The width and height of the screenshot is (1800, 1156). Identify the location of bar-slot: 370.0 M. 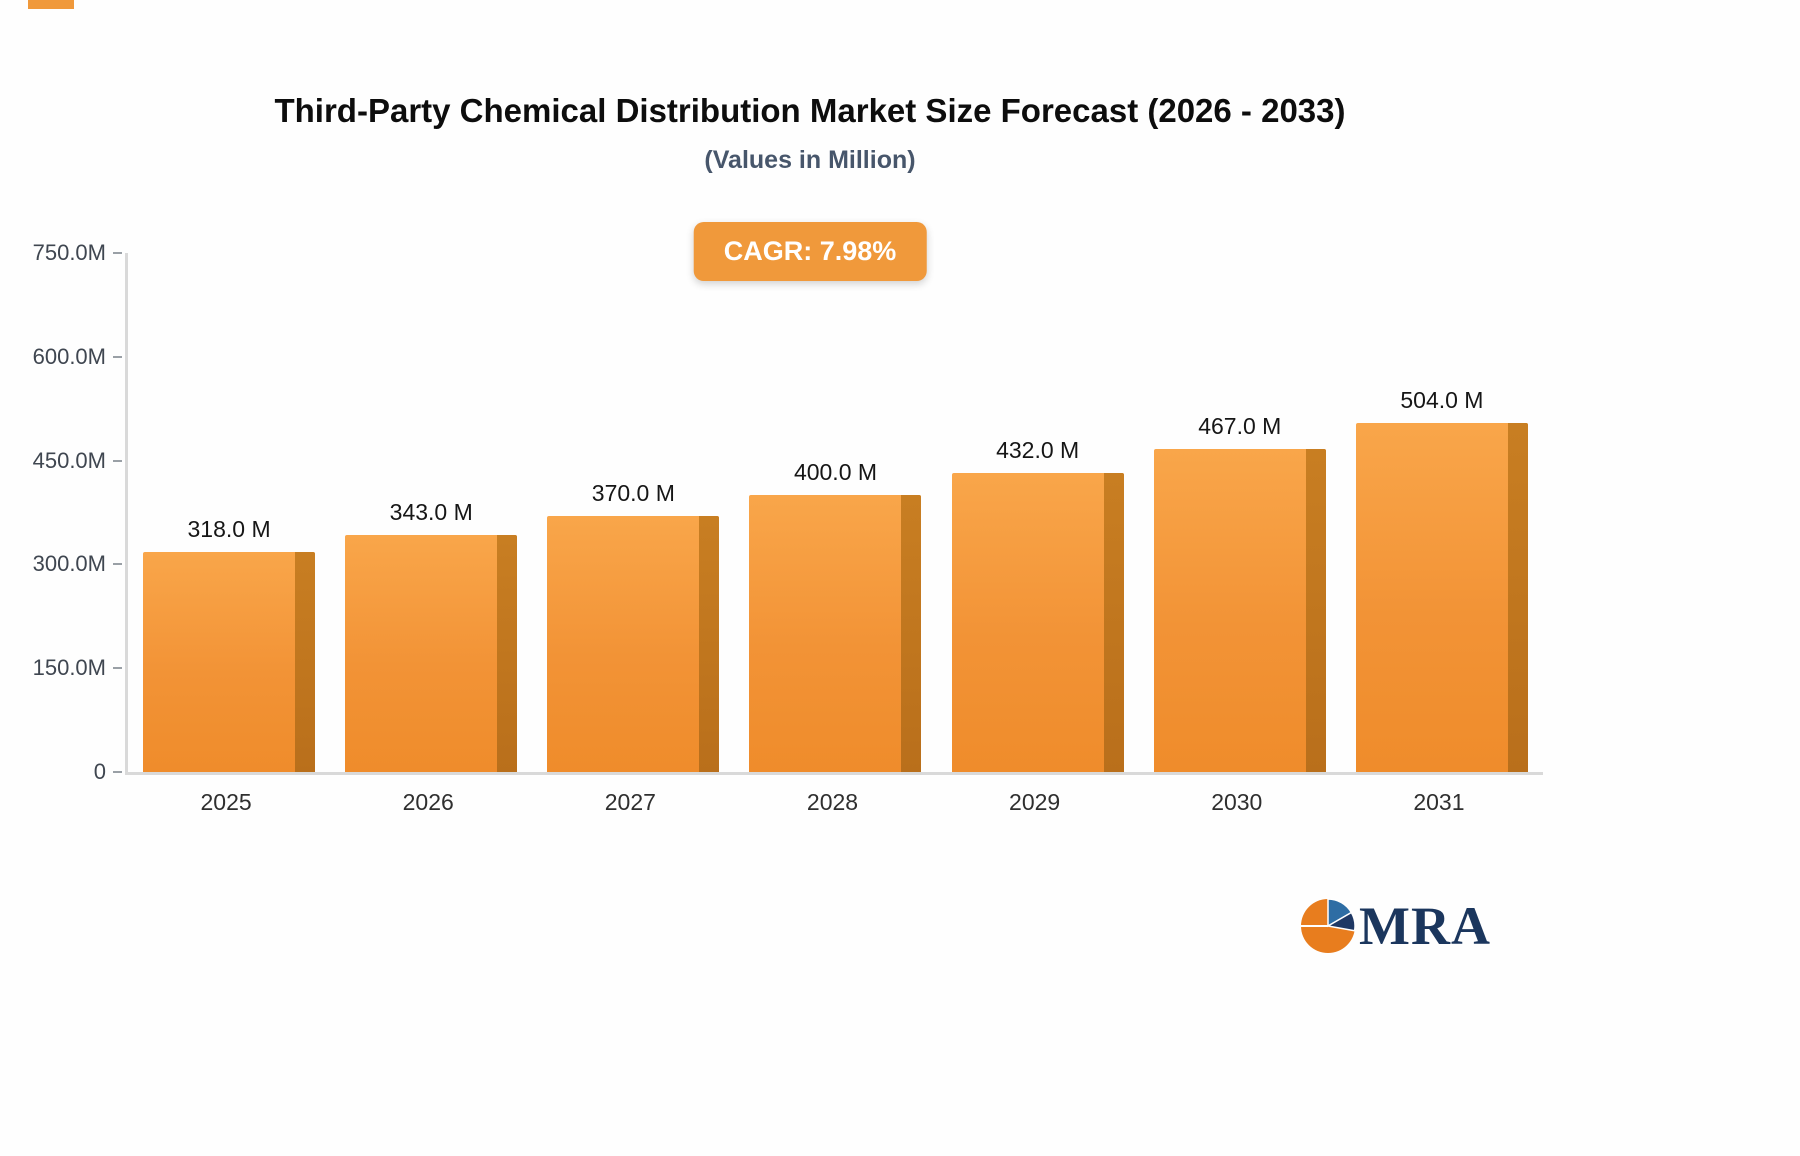
(633, 512).